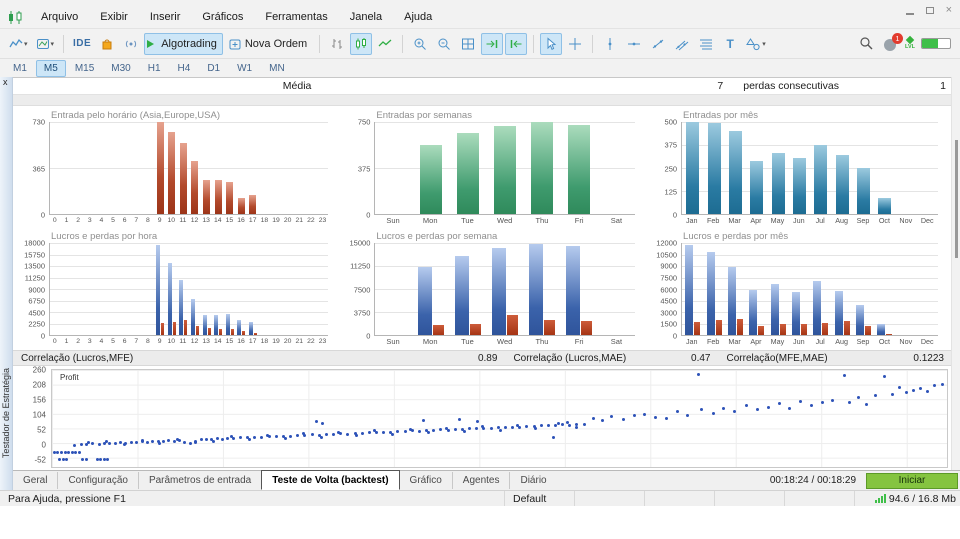 Image resolution: width=960 pixels, height=539 pixels. I want to click on menu-ferramentas: Ferramentas, so click(296, 17).